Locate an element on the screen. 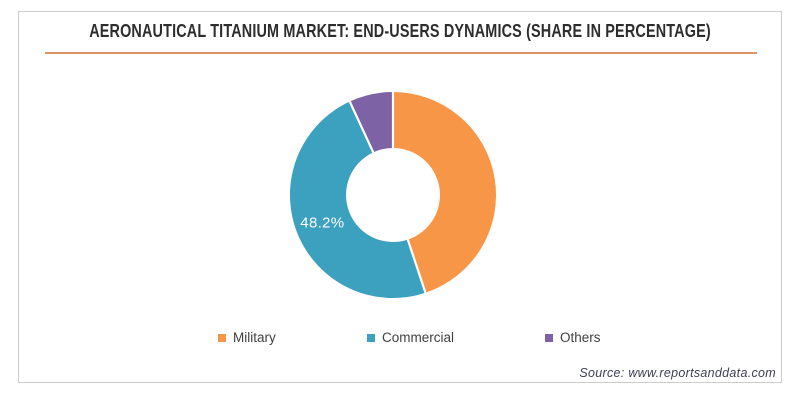 The image size is (800, 400). legend-label-military: Military is located at coordinates (254, 337).